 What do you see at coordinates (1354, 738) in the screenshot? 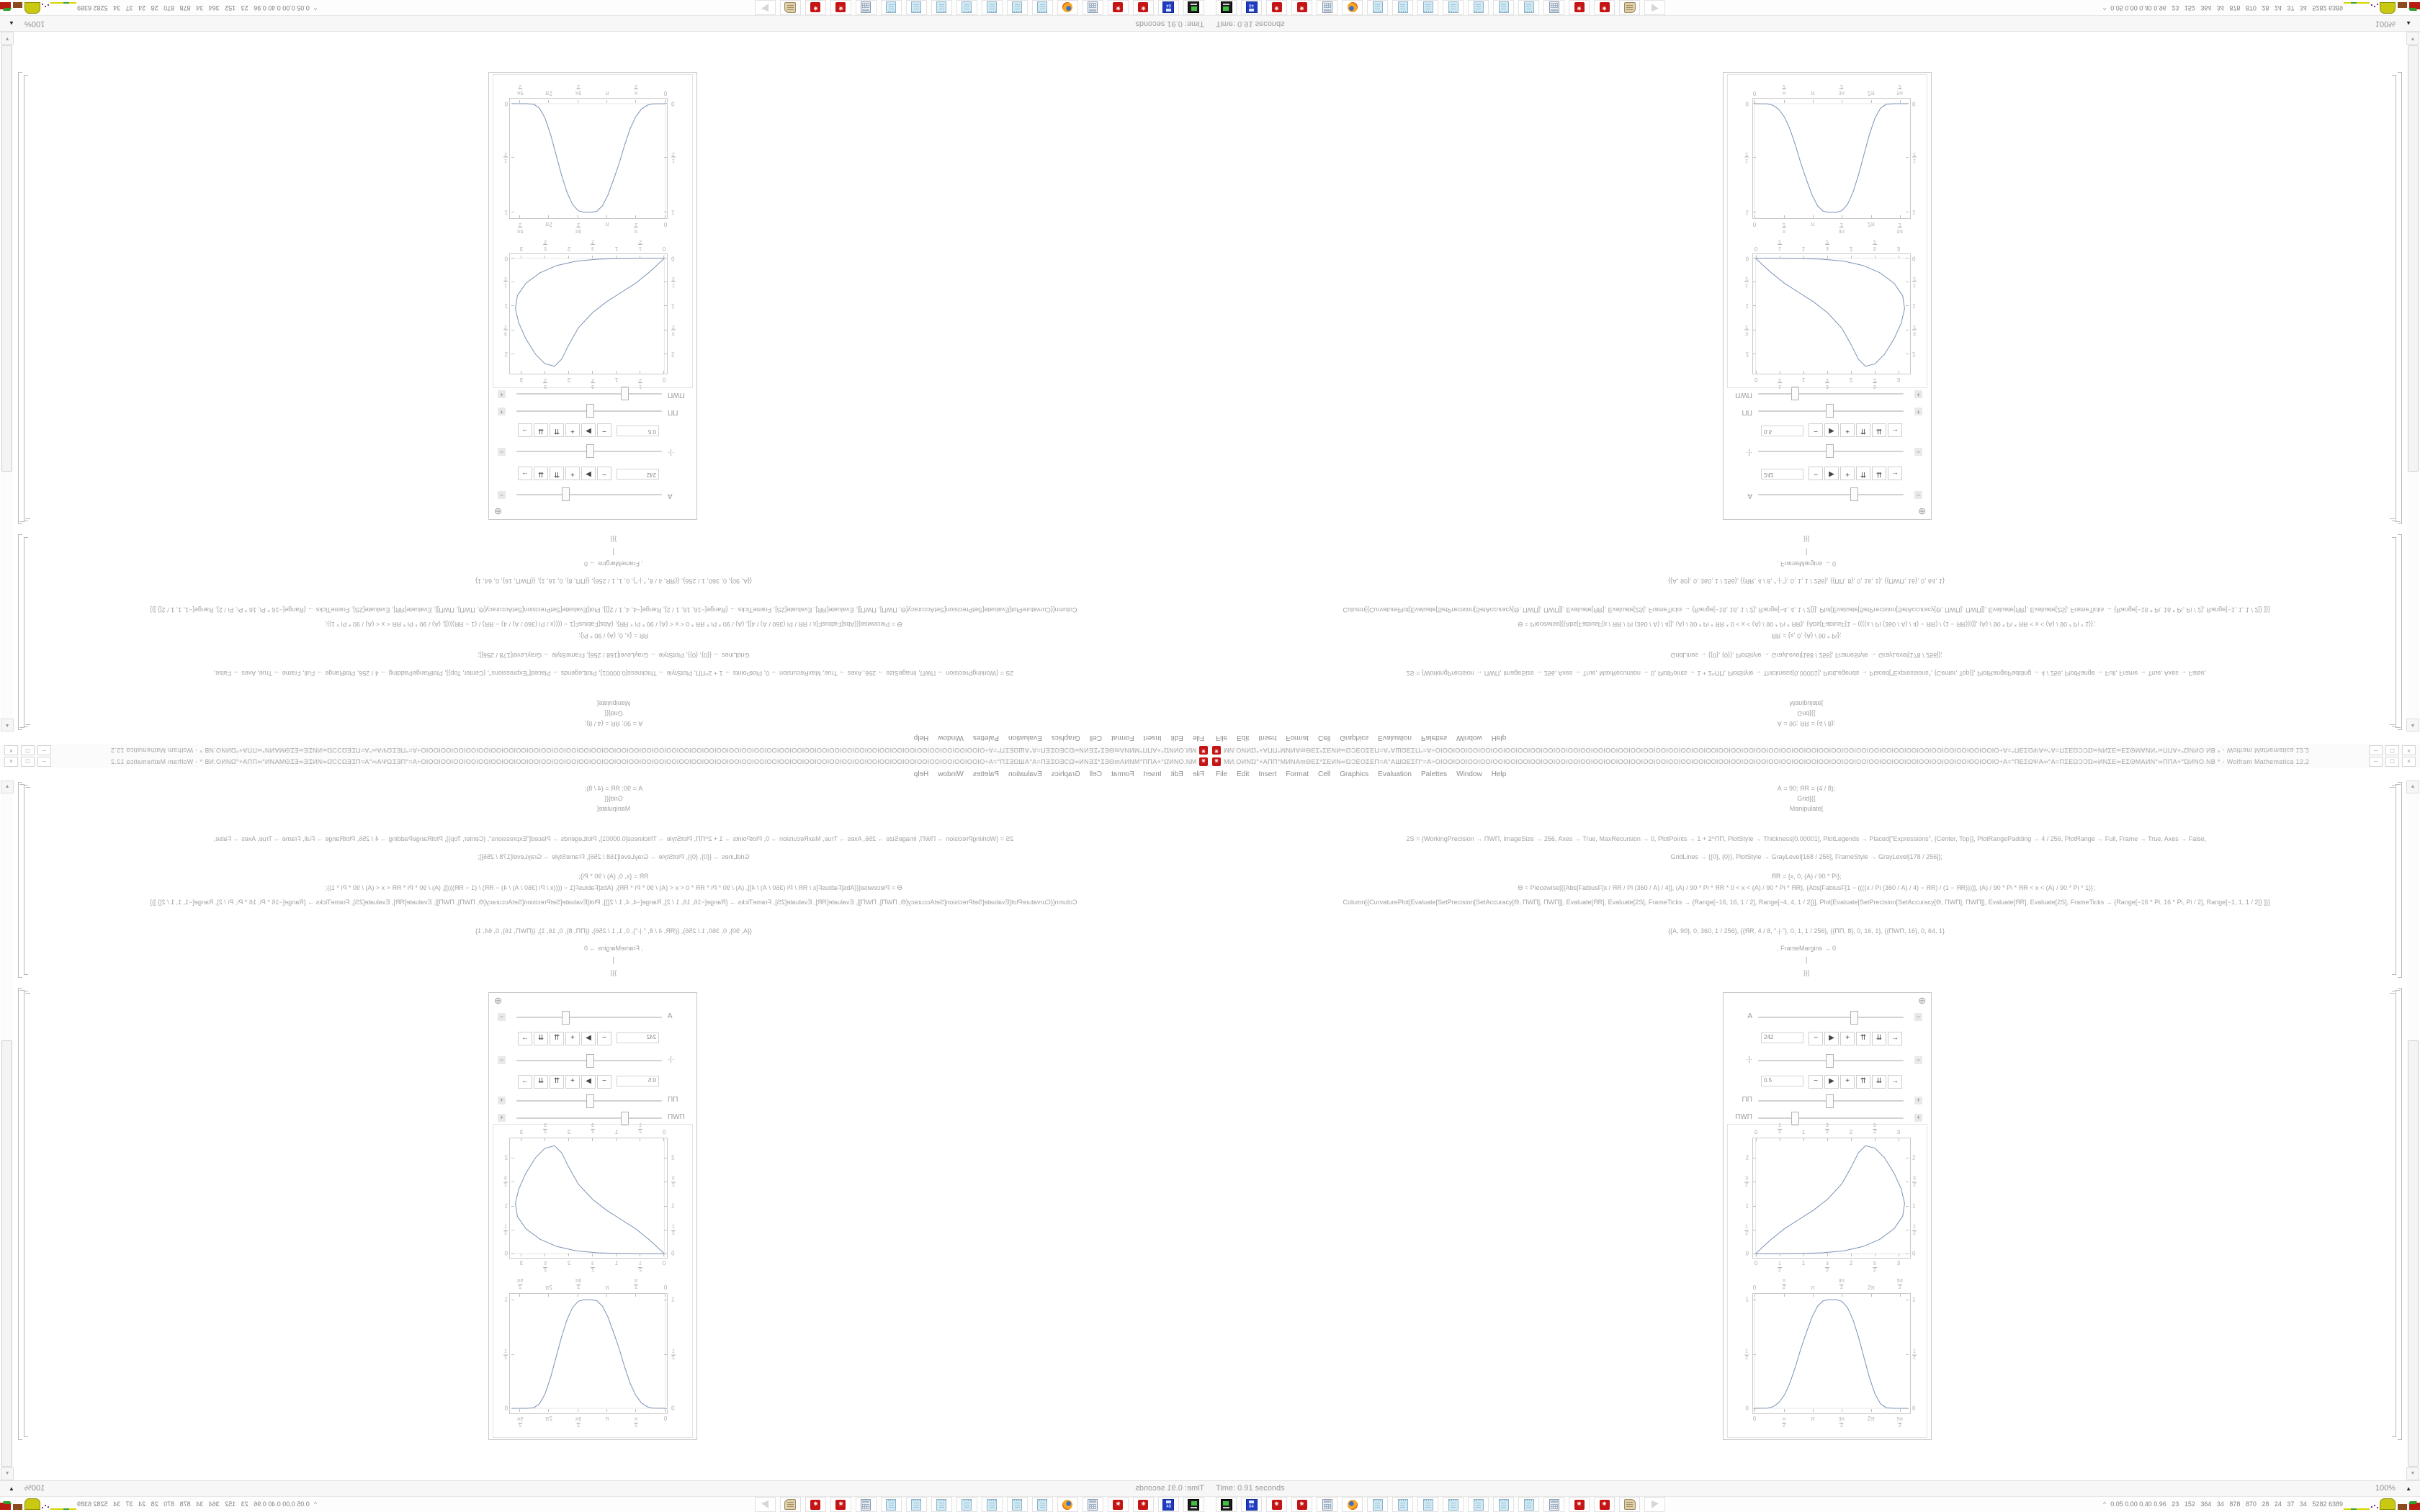
I see `menu-item-graphics: Graphics` at bounding box center [1354, 738].